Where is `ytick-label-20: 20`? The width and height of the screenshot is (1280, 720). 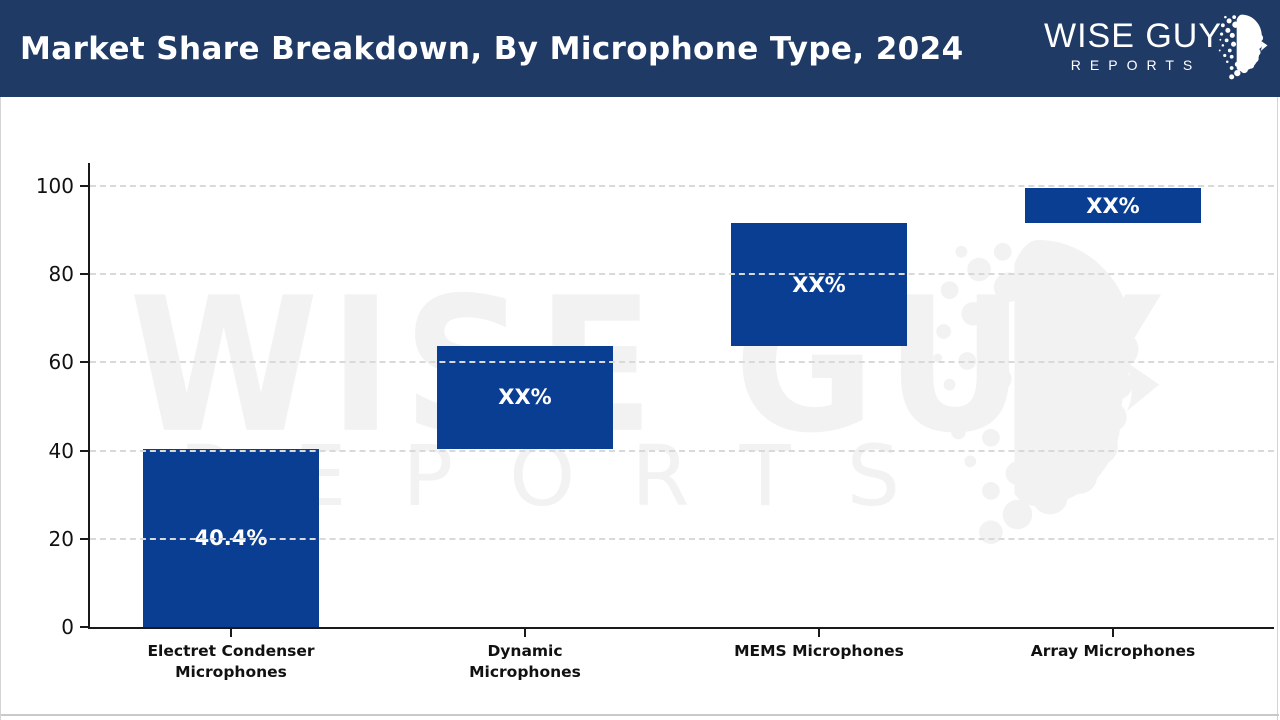
ytick-label-20: 20 is located at coordinates (61, 538).